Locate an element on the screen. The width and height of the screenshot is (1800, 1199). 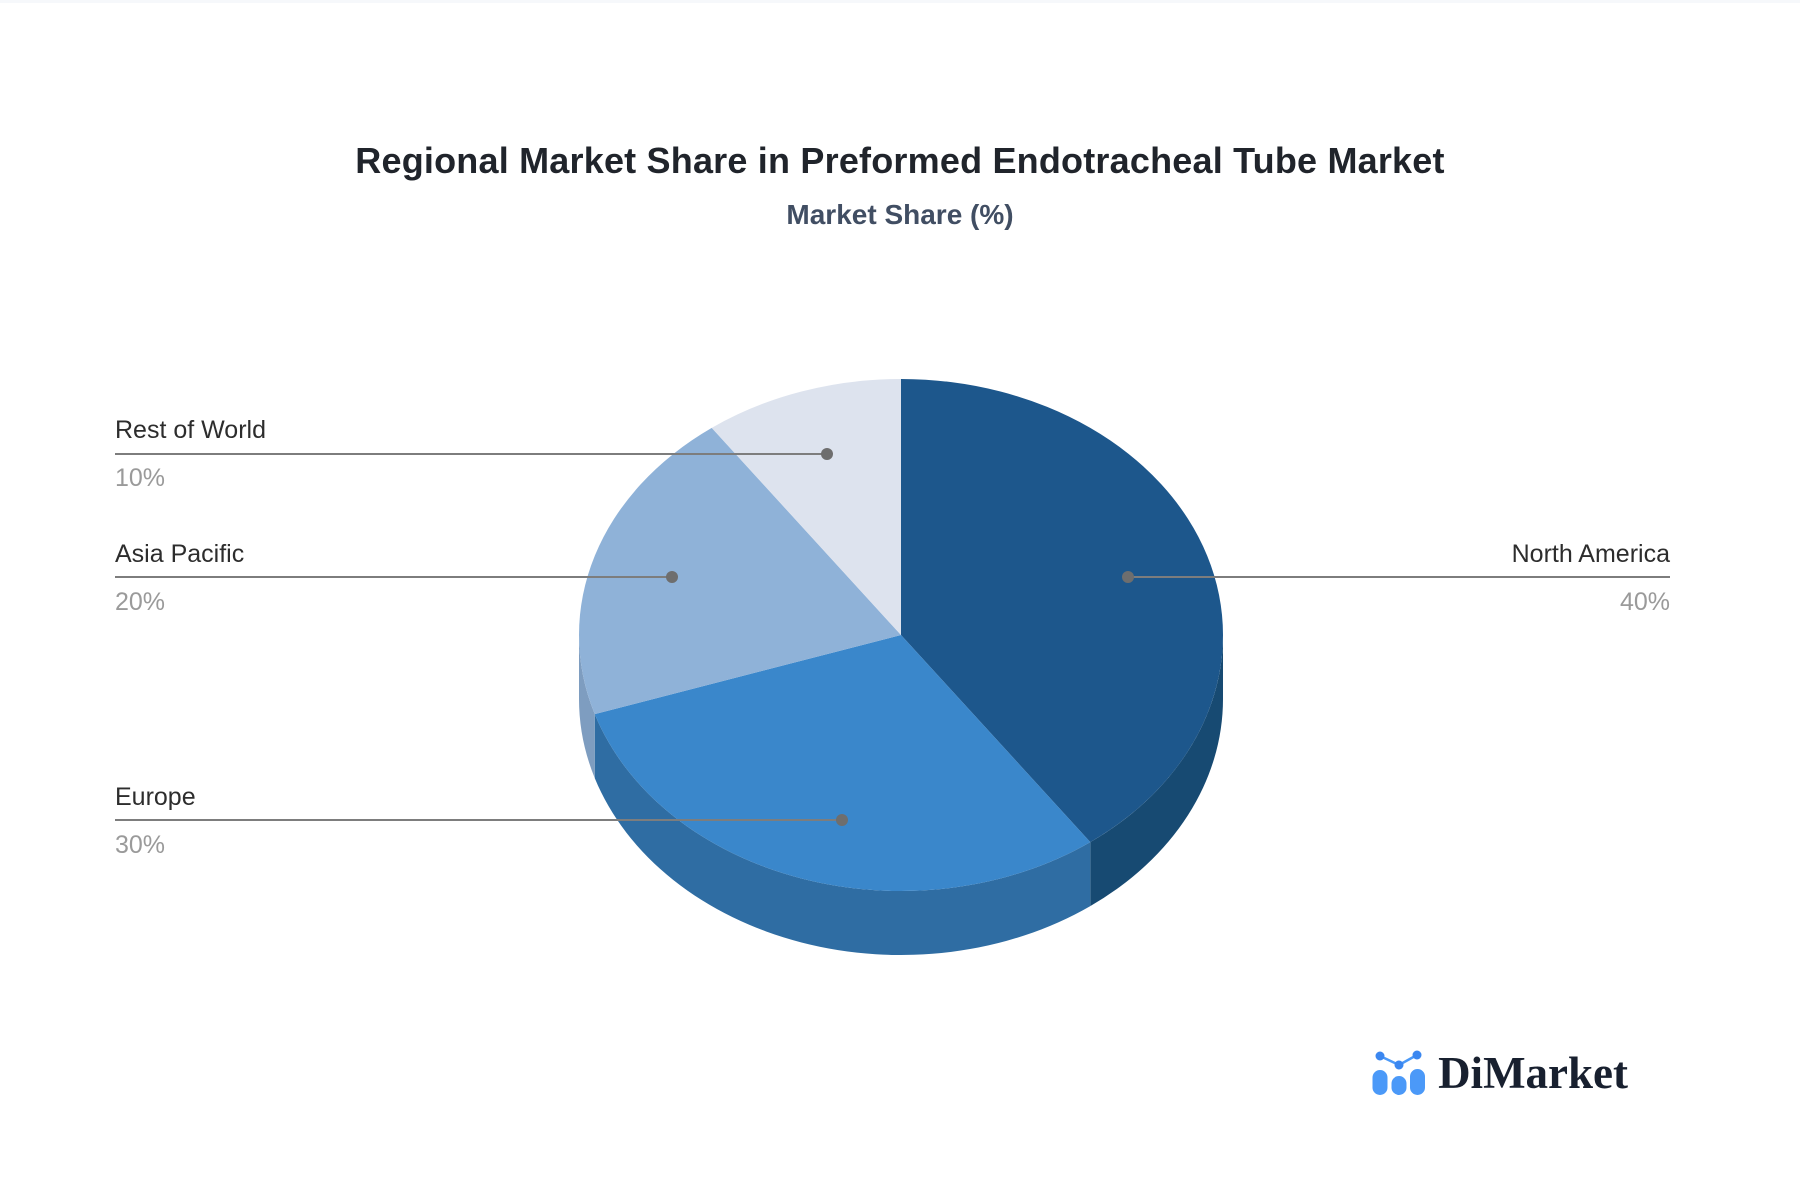
pie-slice-europe is located at coordinates (842, 763).